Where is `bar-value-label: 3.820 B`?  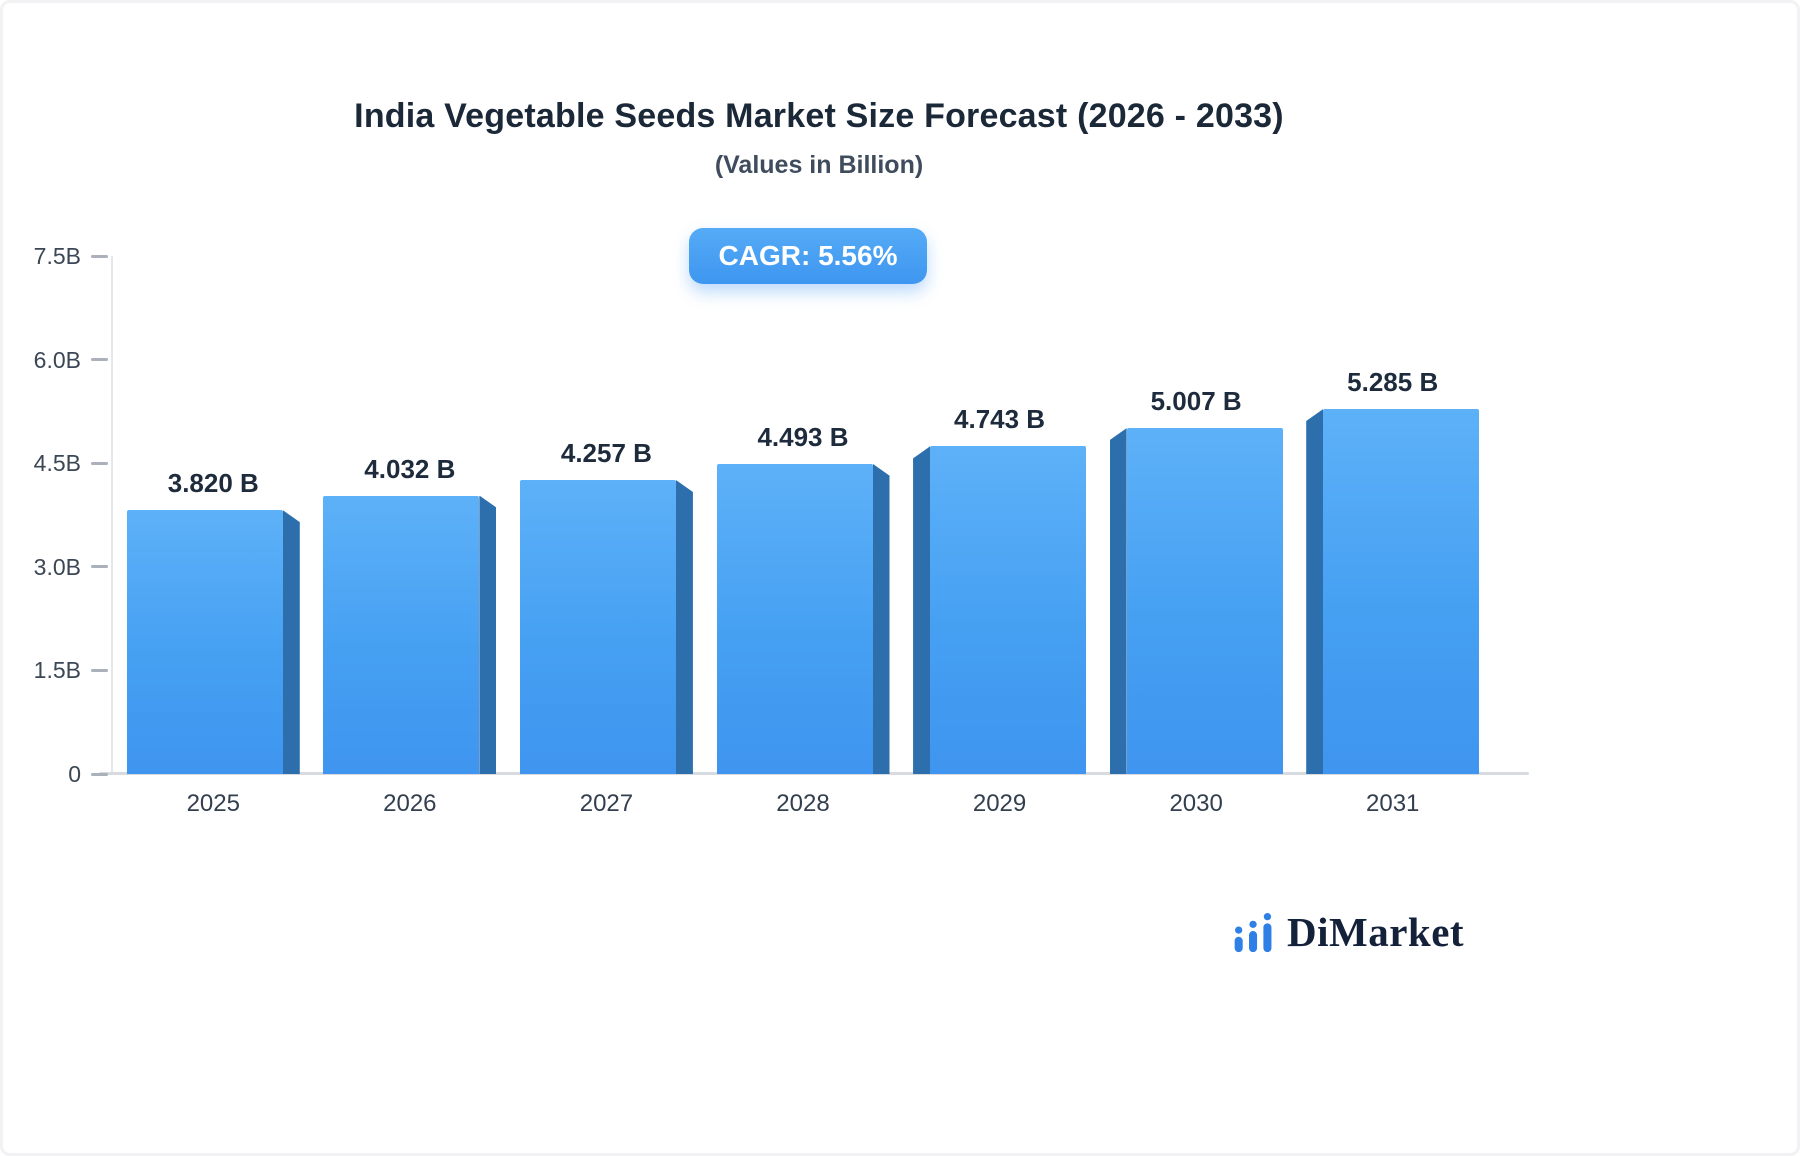 bar-value-label: 3.820 B is located at coordinates (213, 483).